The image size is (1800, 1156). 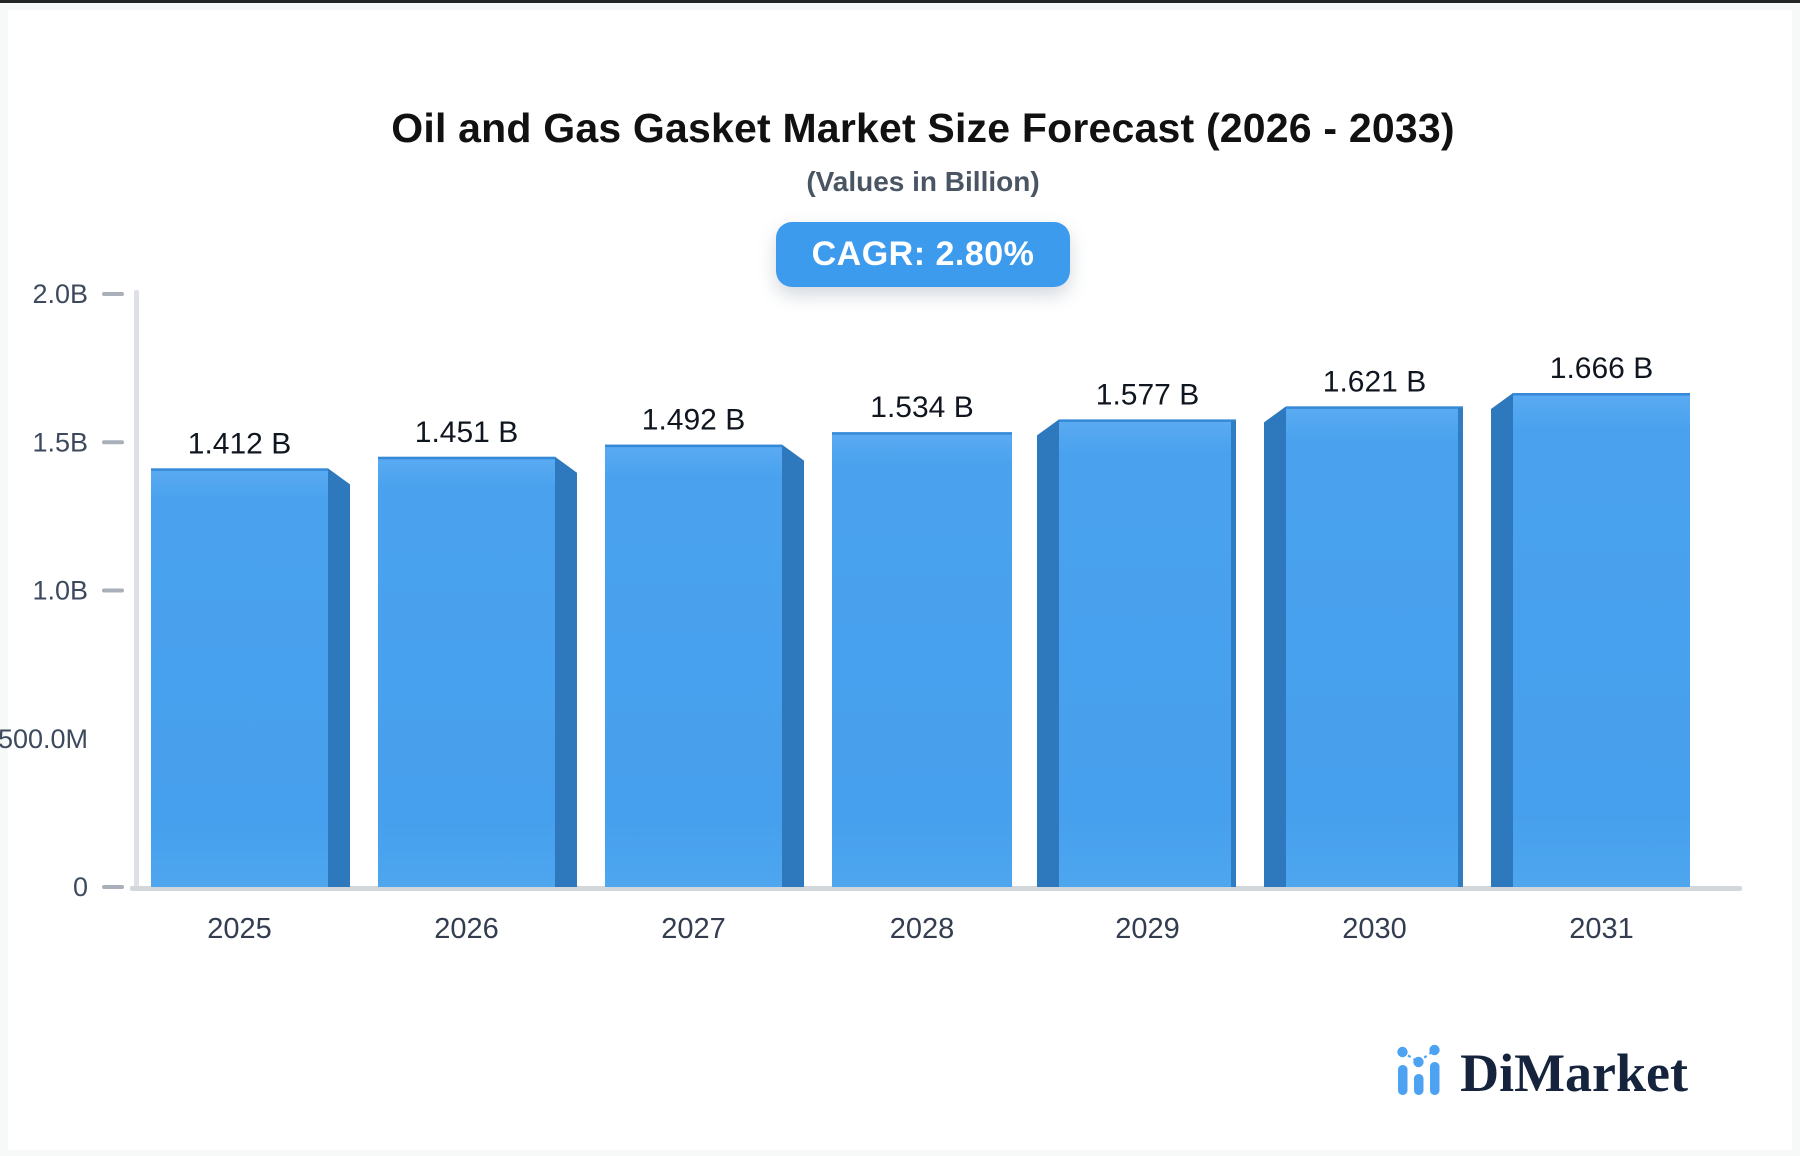 What do you see at coordinates (921, 407) in the screenshot?
I see `bar-value-label: 1.534 B` at bounding box center [921, 407].